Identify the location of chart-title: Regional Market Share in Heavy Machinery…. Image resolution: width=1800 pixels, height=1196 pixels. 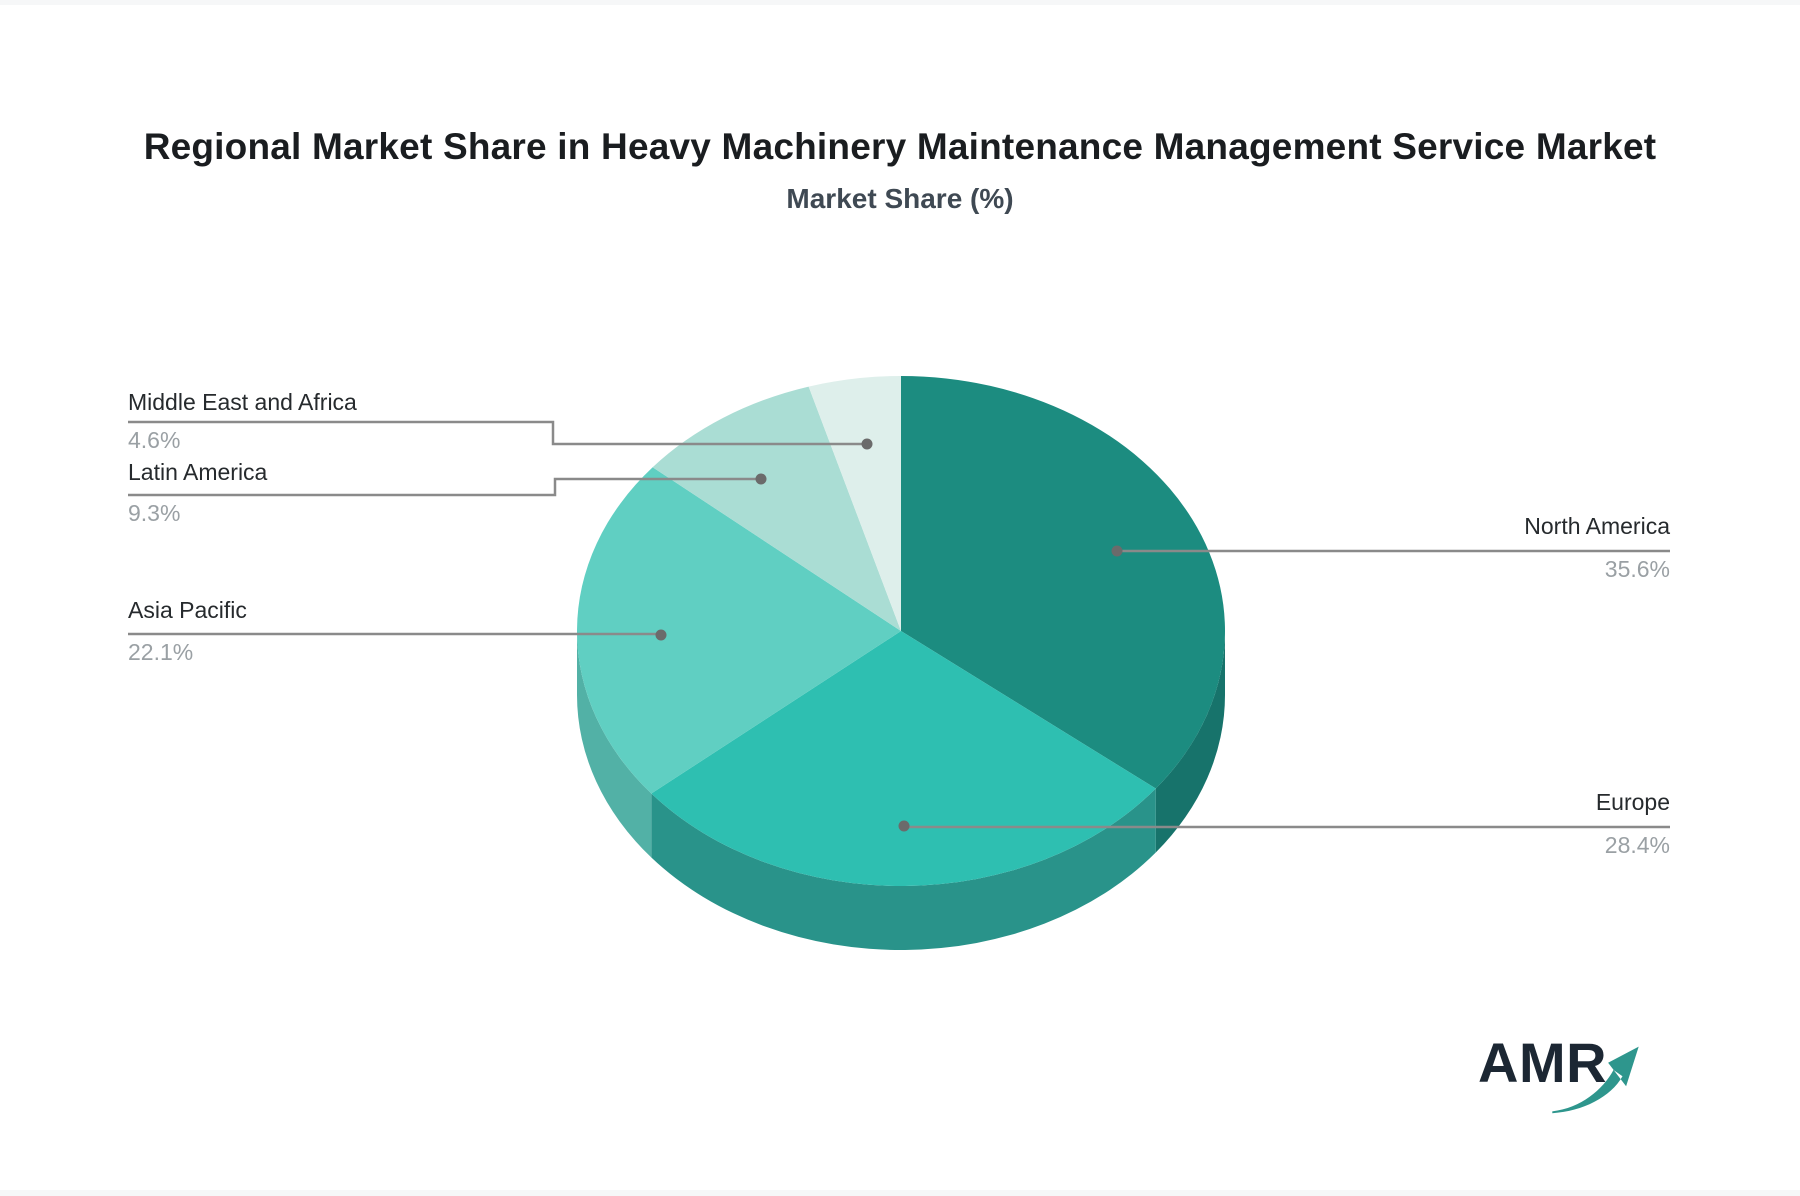
(900, 146).